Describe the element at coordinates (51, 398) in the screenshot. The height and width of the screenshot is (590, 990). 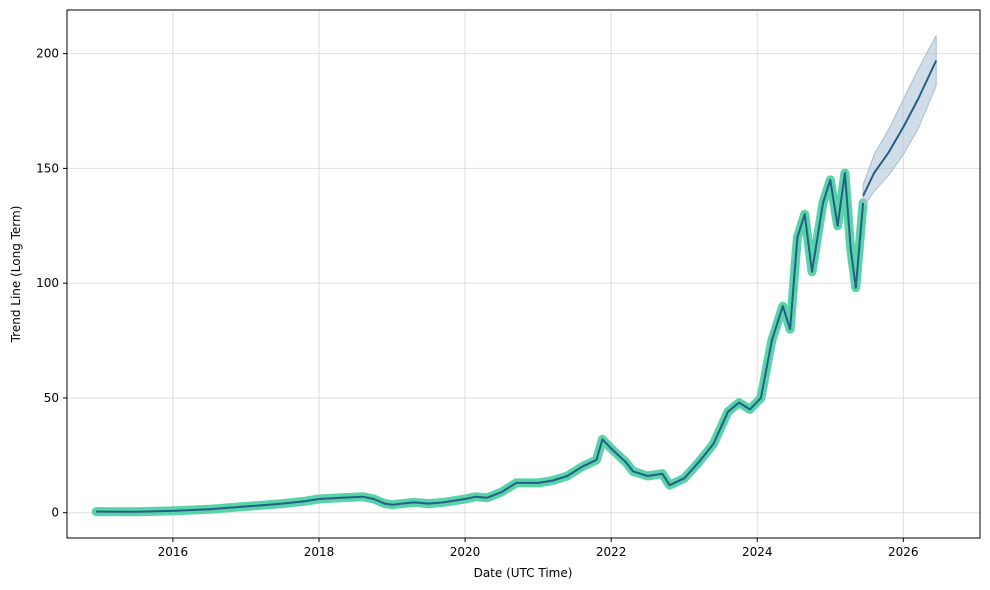
I see `y-tick-label: 50` at that location.